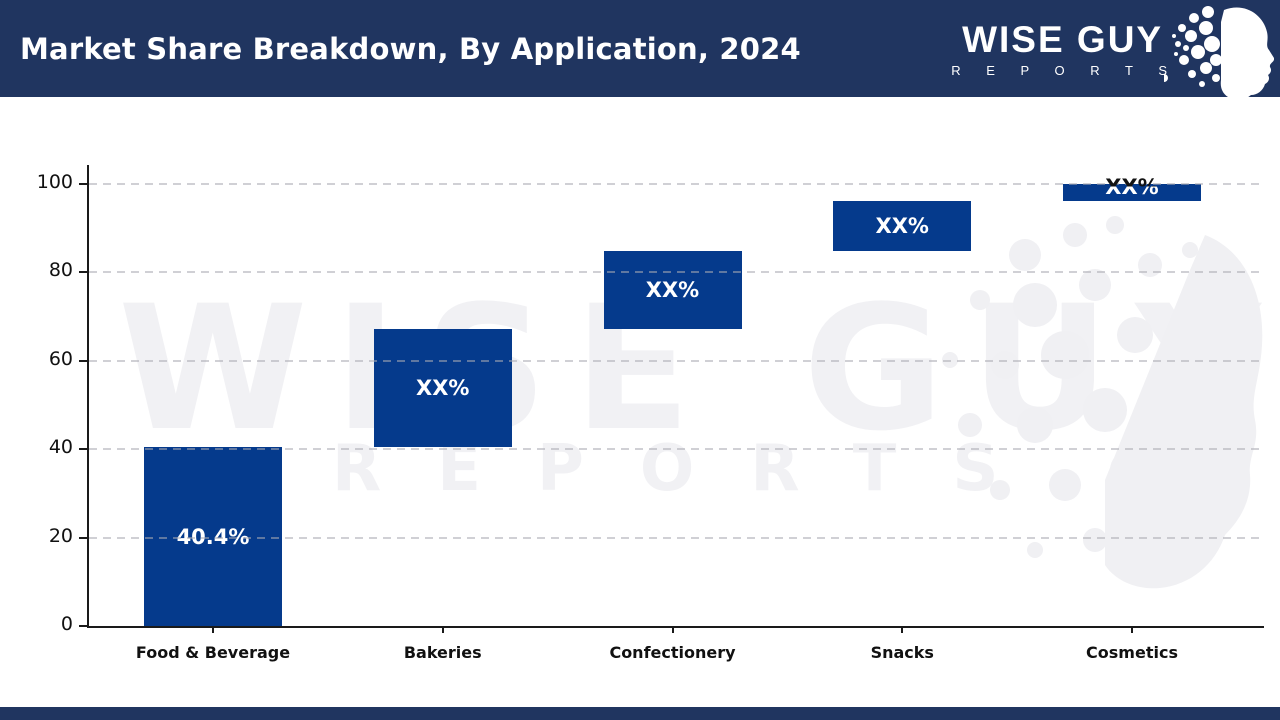 This screenshot has height=720, width=1280. What do you see at coordinates (60, 447) in the screenshot?
I see `y-ticklabel-40: 40` at bounding box center [60, 447].